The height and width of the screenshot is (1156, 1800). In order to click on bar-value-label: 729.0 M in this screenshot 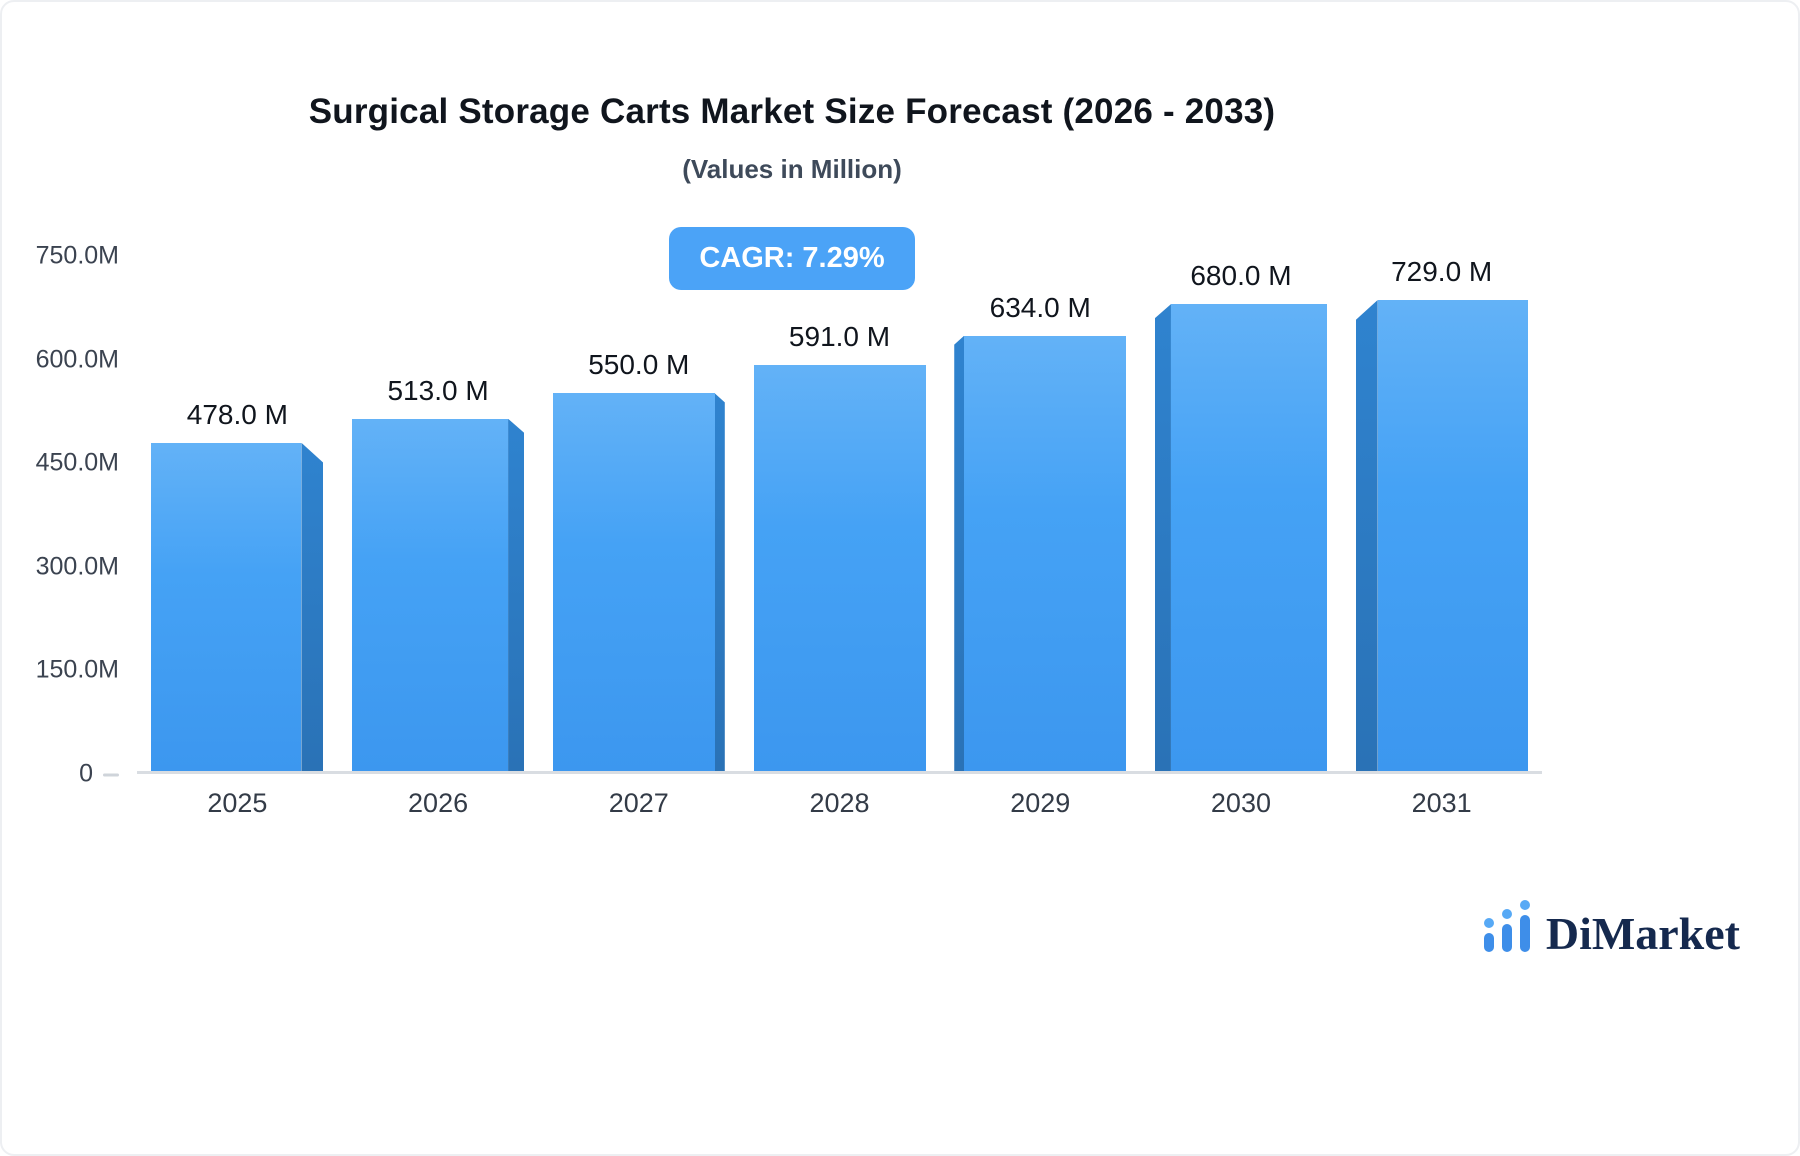, I will do `click(1442, 271)`.